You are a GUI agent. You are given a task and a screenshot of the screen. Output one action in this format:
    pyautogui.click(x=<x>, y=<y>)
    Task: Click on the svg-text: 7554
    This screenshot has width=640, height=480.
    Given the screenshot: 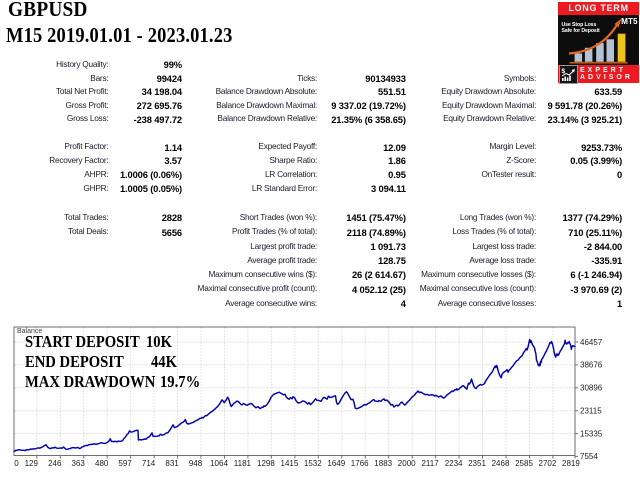 What is the action you would take?
    pyautogui.click(x=589, y=456)
    